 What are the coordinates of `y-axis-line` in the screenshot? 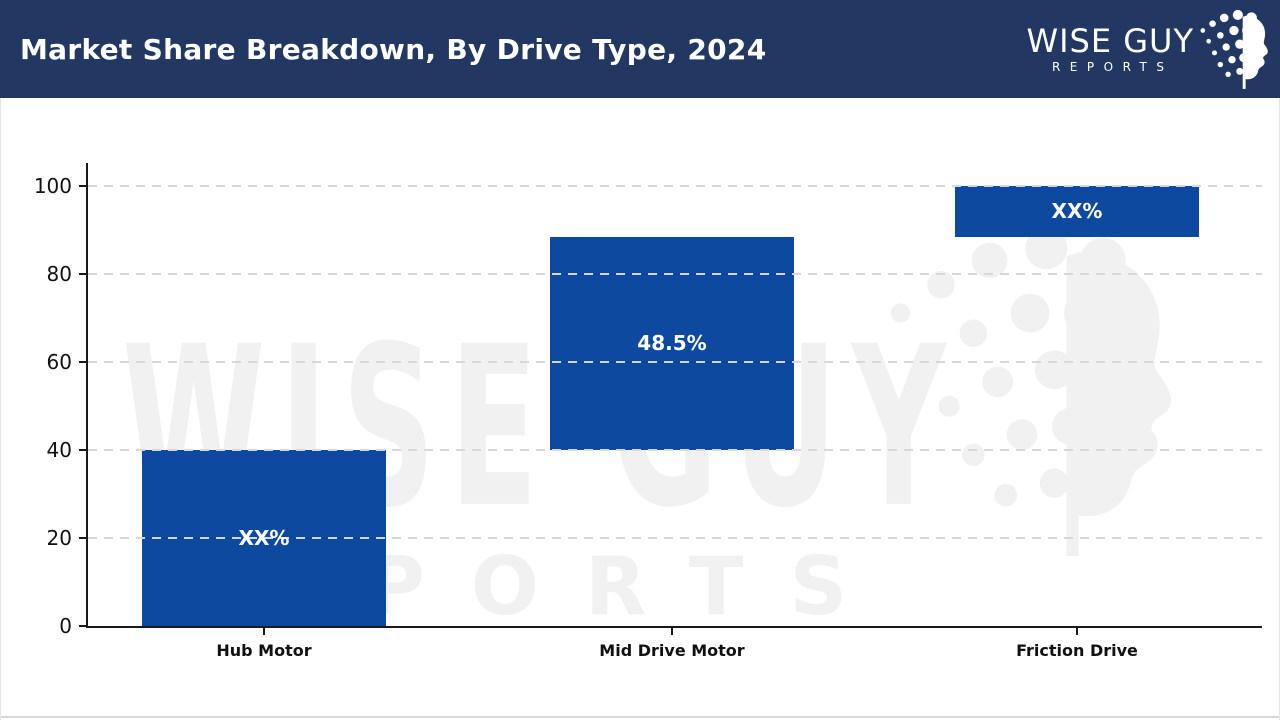 It's located at (87, 395).